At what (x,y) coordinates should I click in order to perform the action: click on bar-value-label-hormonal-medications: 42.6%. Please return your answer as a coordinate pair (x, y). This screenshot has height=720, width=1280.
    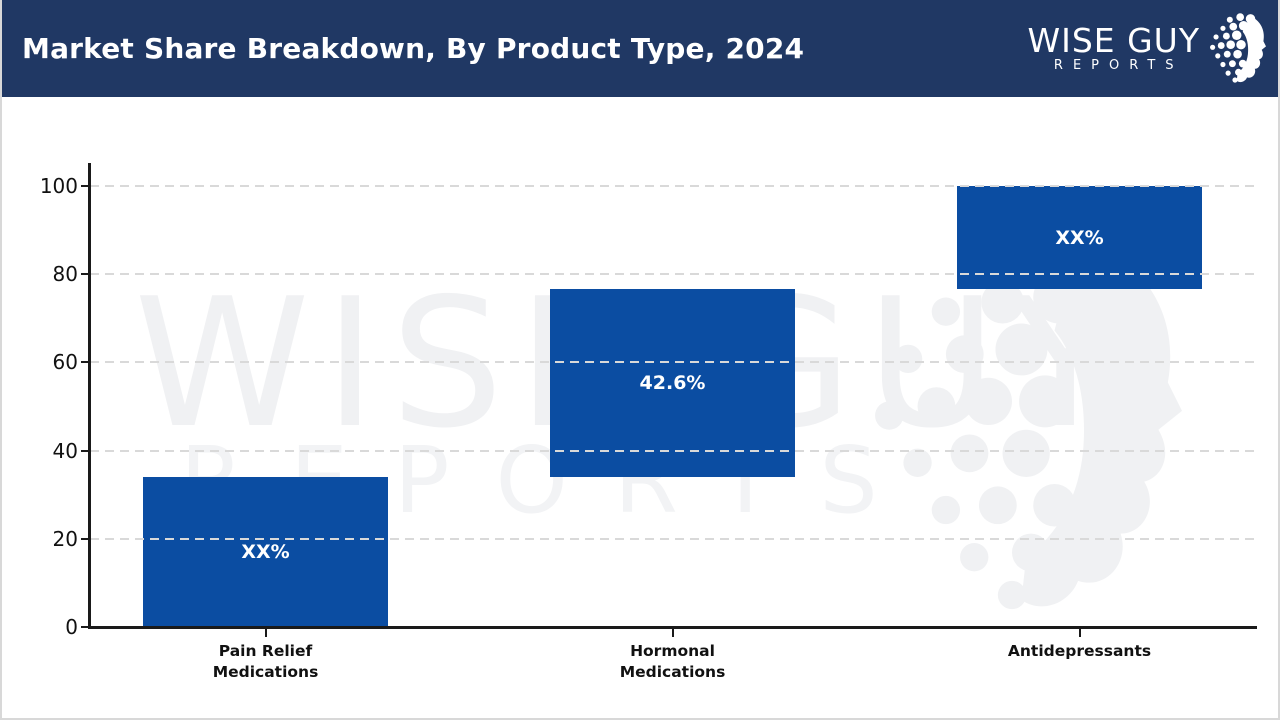
    Looking at the image, I should click on (672, 383).